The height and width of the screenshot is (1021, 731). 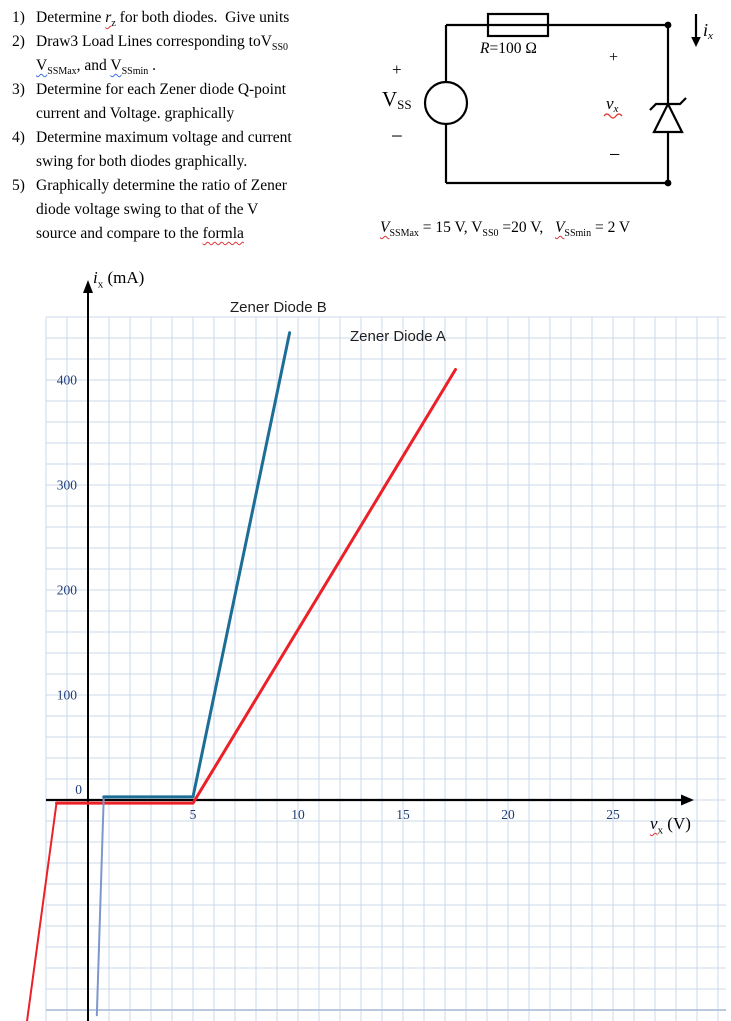 I want to click on source-values: VSSMax = 15 V, VSS0 =20 V, VSSmin = 2 V, so click(x=505, y=229).